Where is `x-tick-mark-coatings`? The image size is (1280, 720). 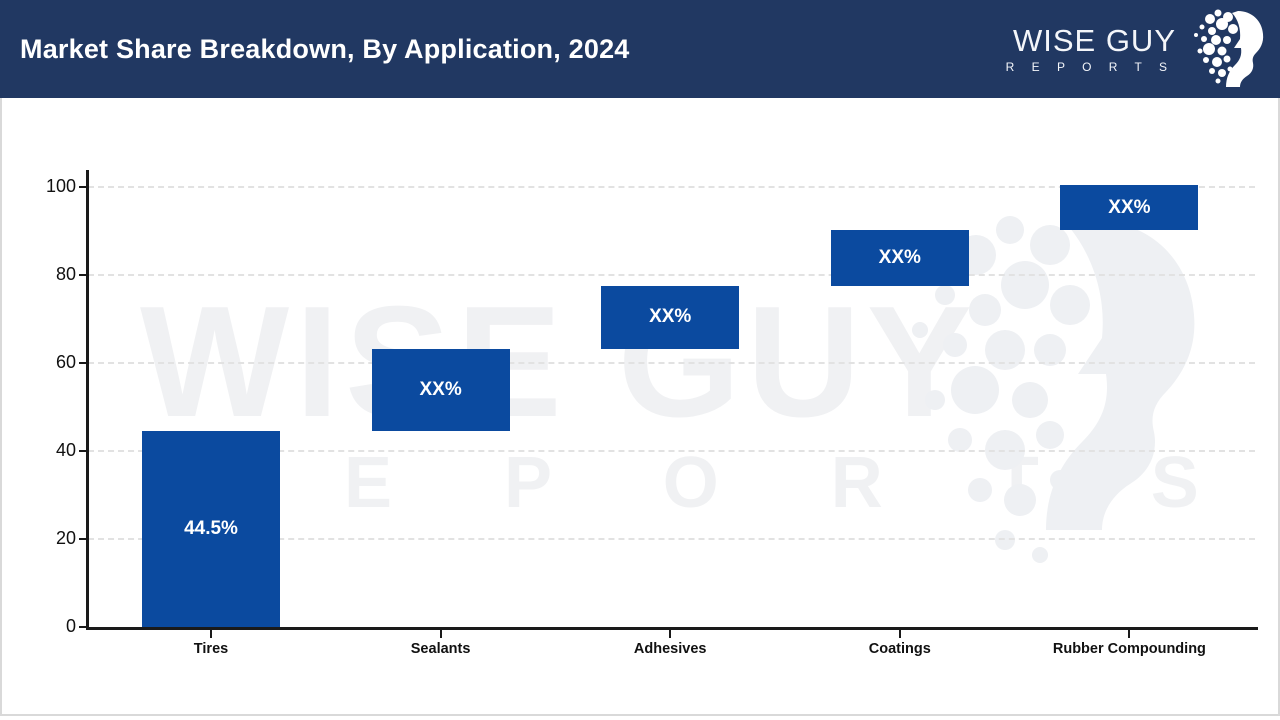 x-tick-mark-coatings is located at coordinates (899, 634).